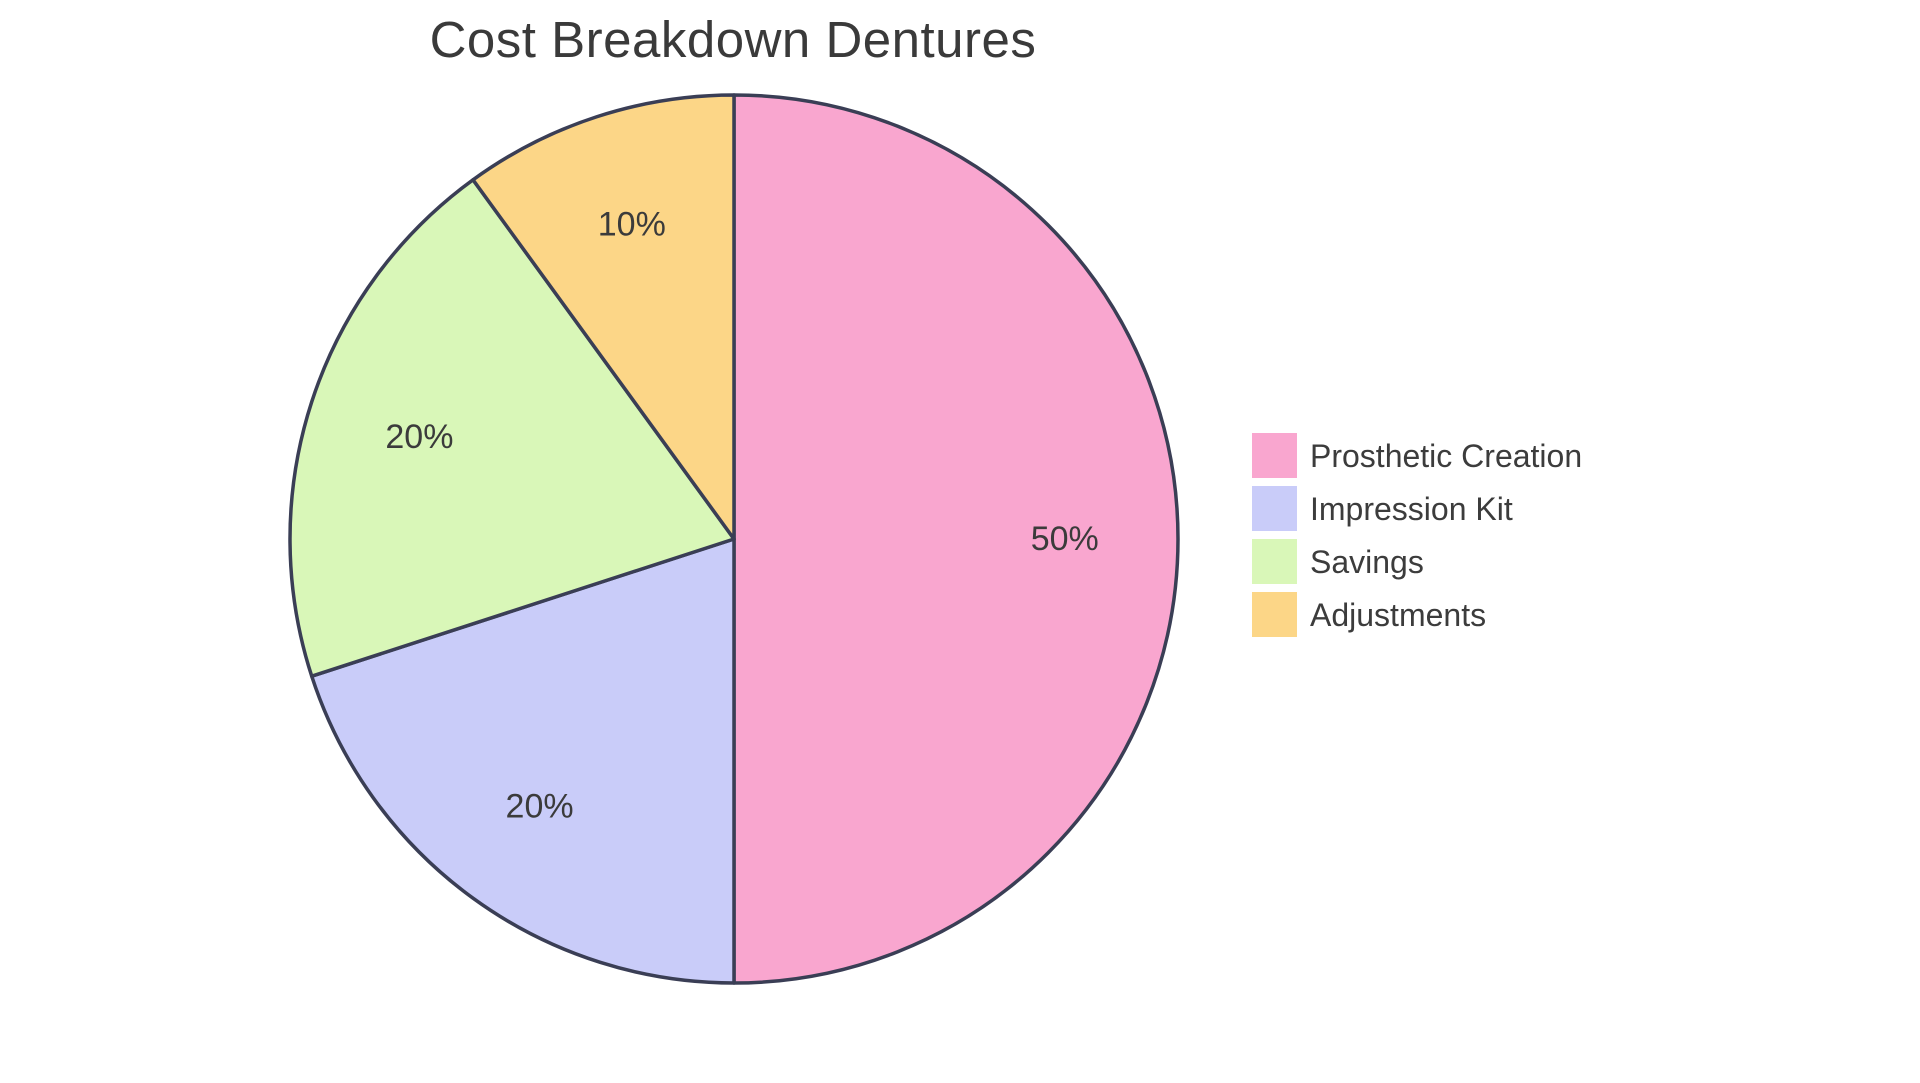  I want to click on legend-item-impression-kit: Impression Kit, so click(1417, 508).